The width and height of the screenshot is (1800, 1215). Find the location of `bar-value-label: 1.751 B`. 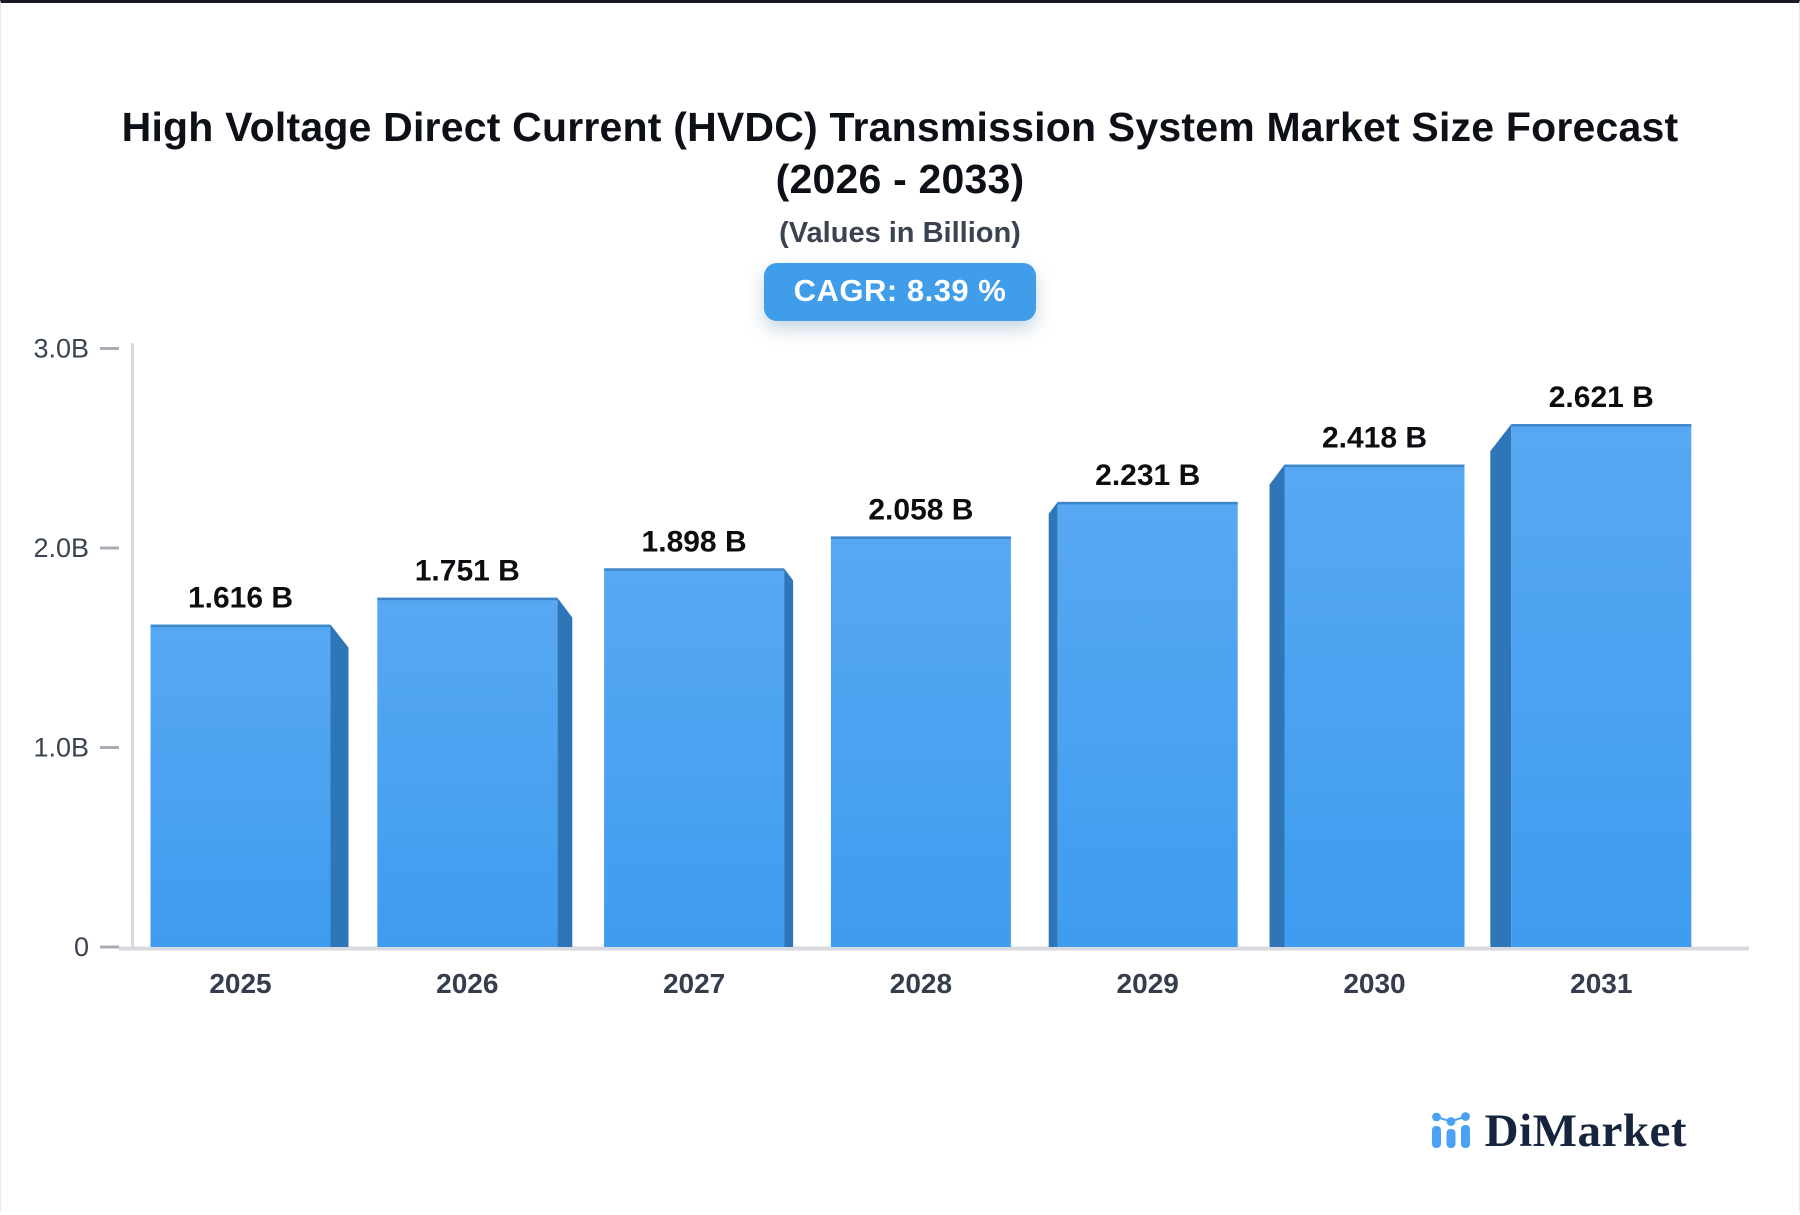

bar-value-label: 1.751 B is located at coordinates (467, 571).